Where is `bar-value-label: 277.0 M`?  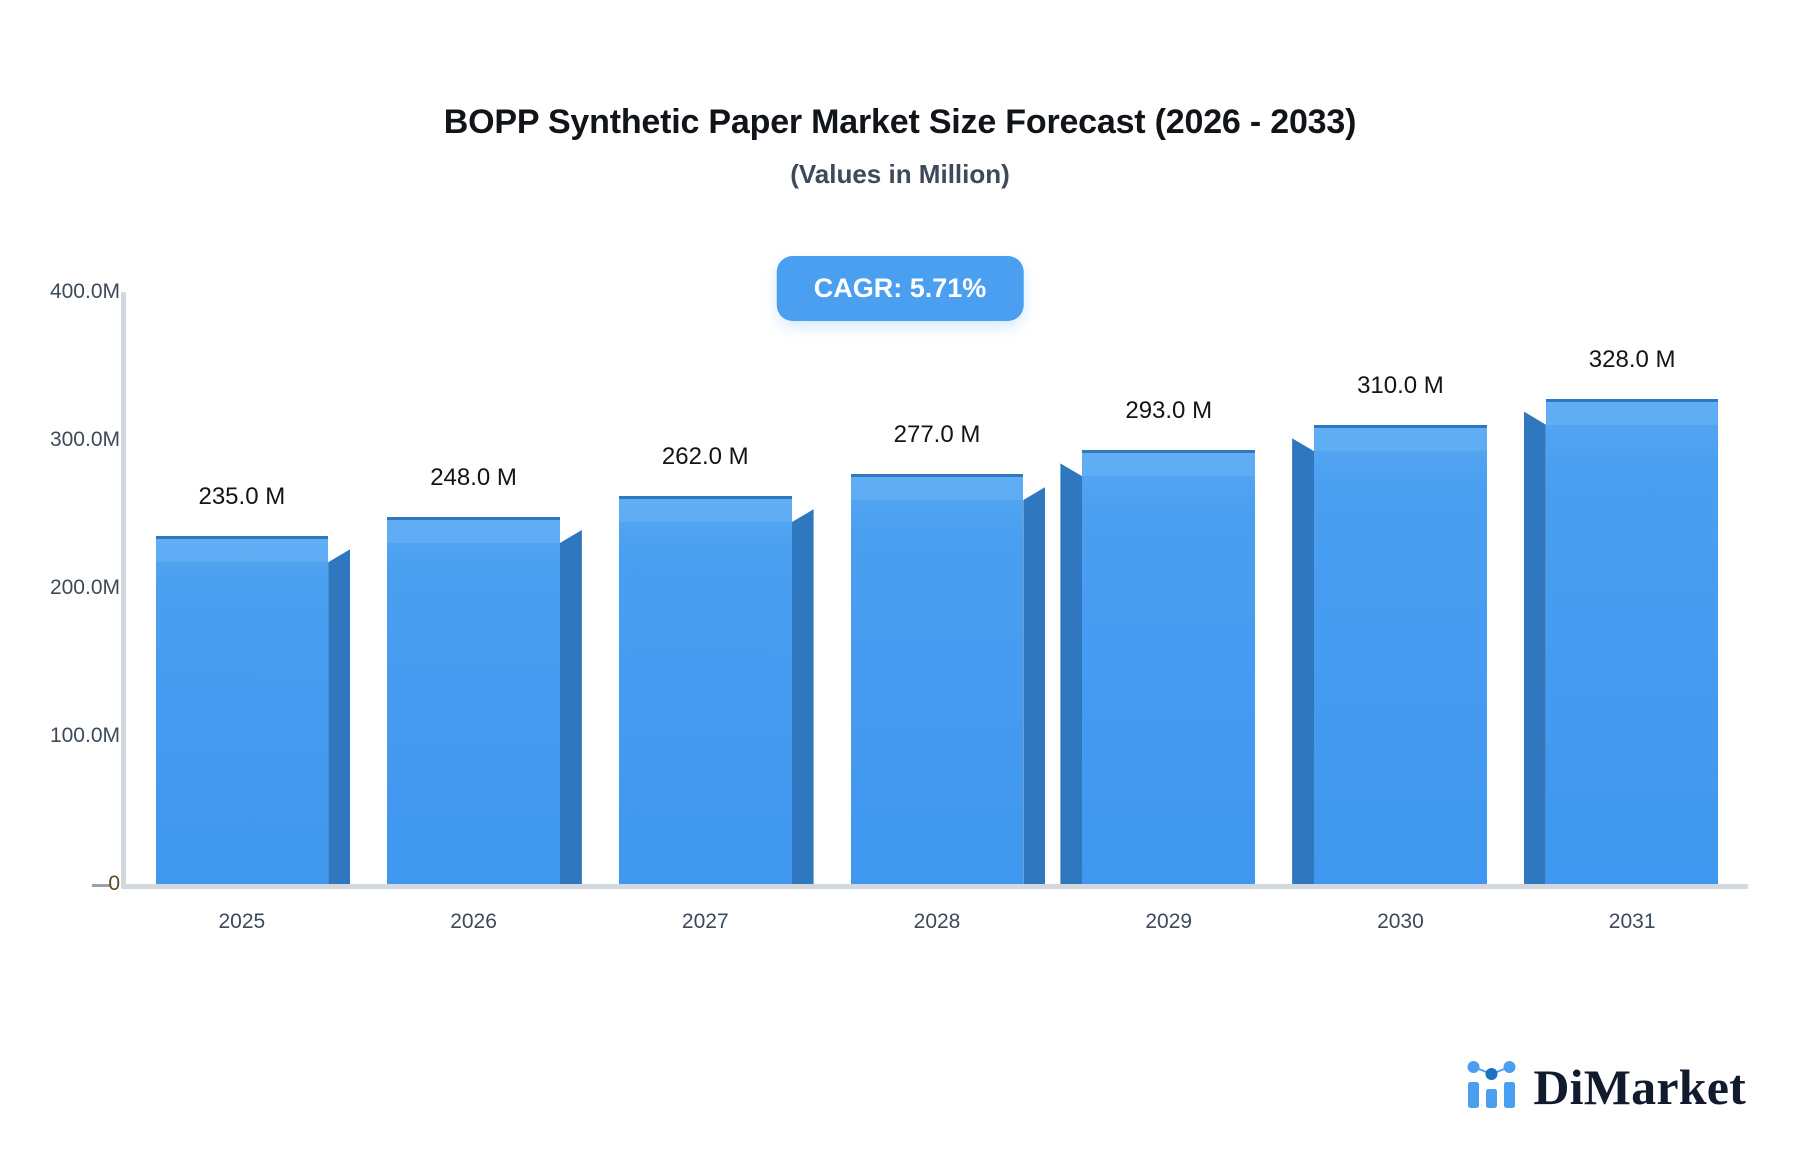 bar-value-label: 277.0 M is located at coordinates (937, 435).